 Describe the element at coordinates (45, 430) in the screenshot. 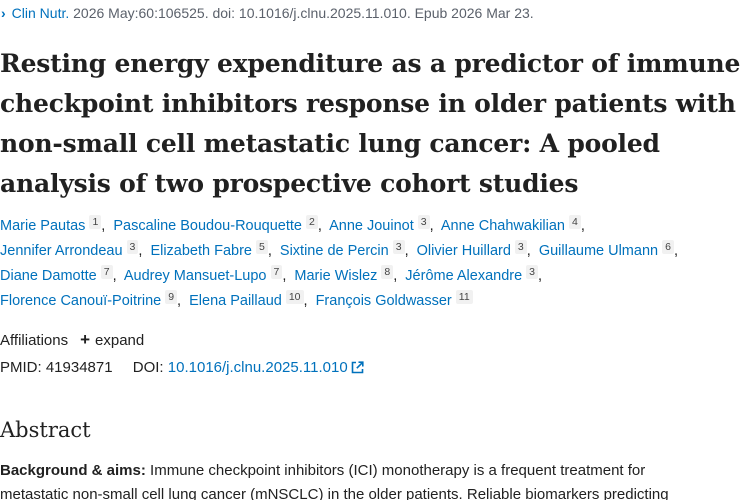

I see `abstract-heading: Abstract` at that location.